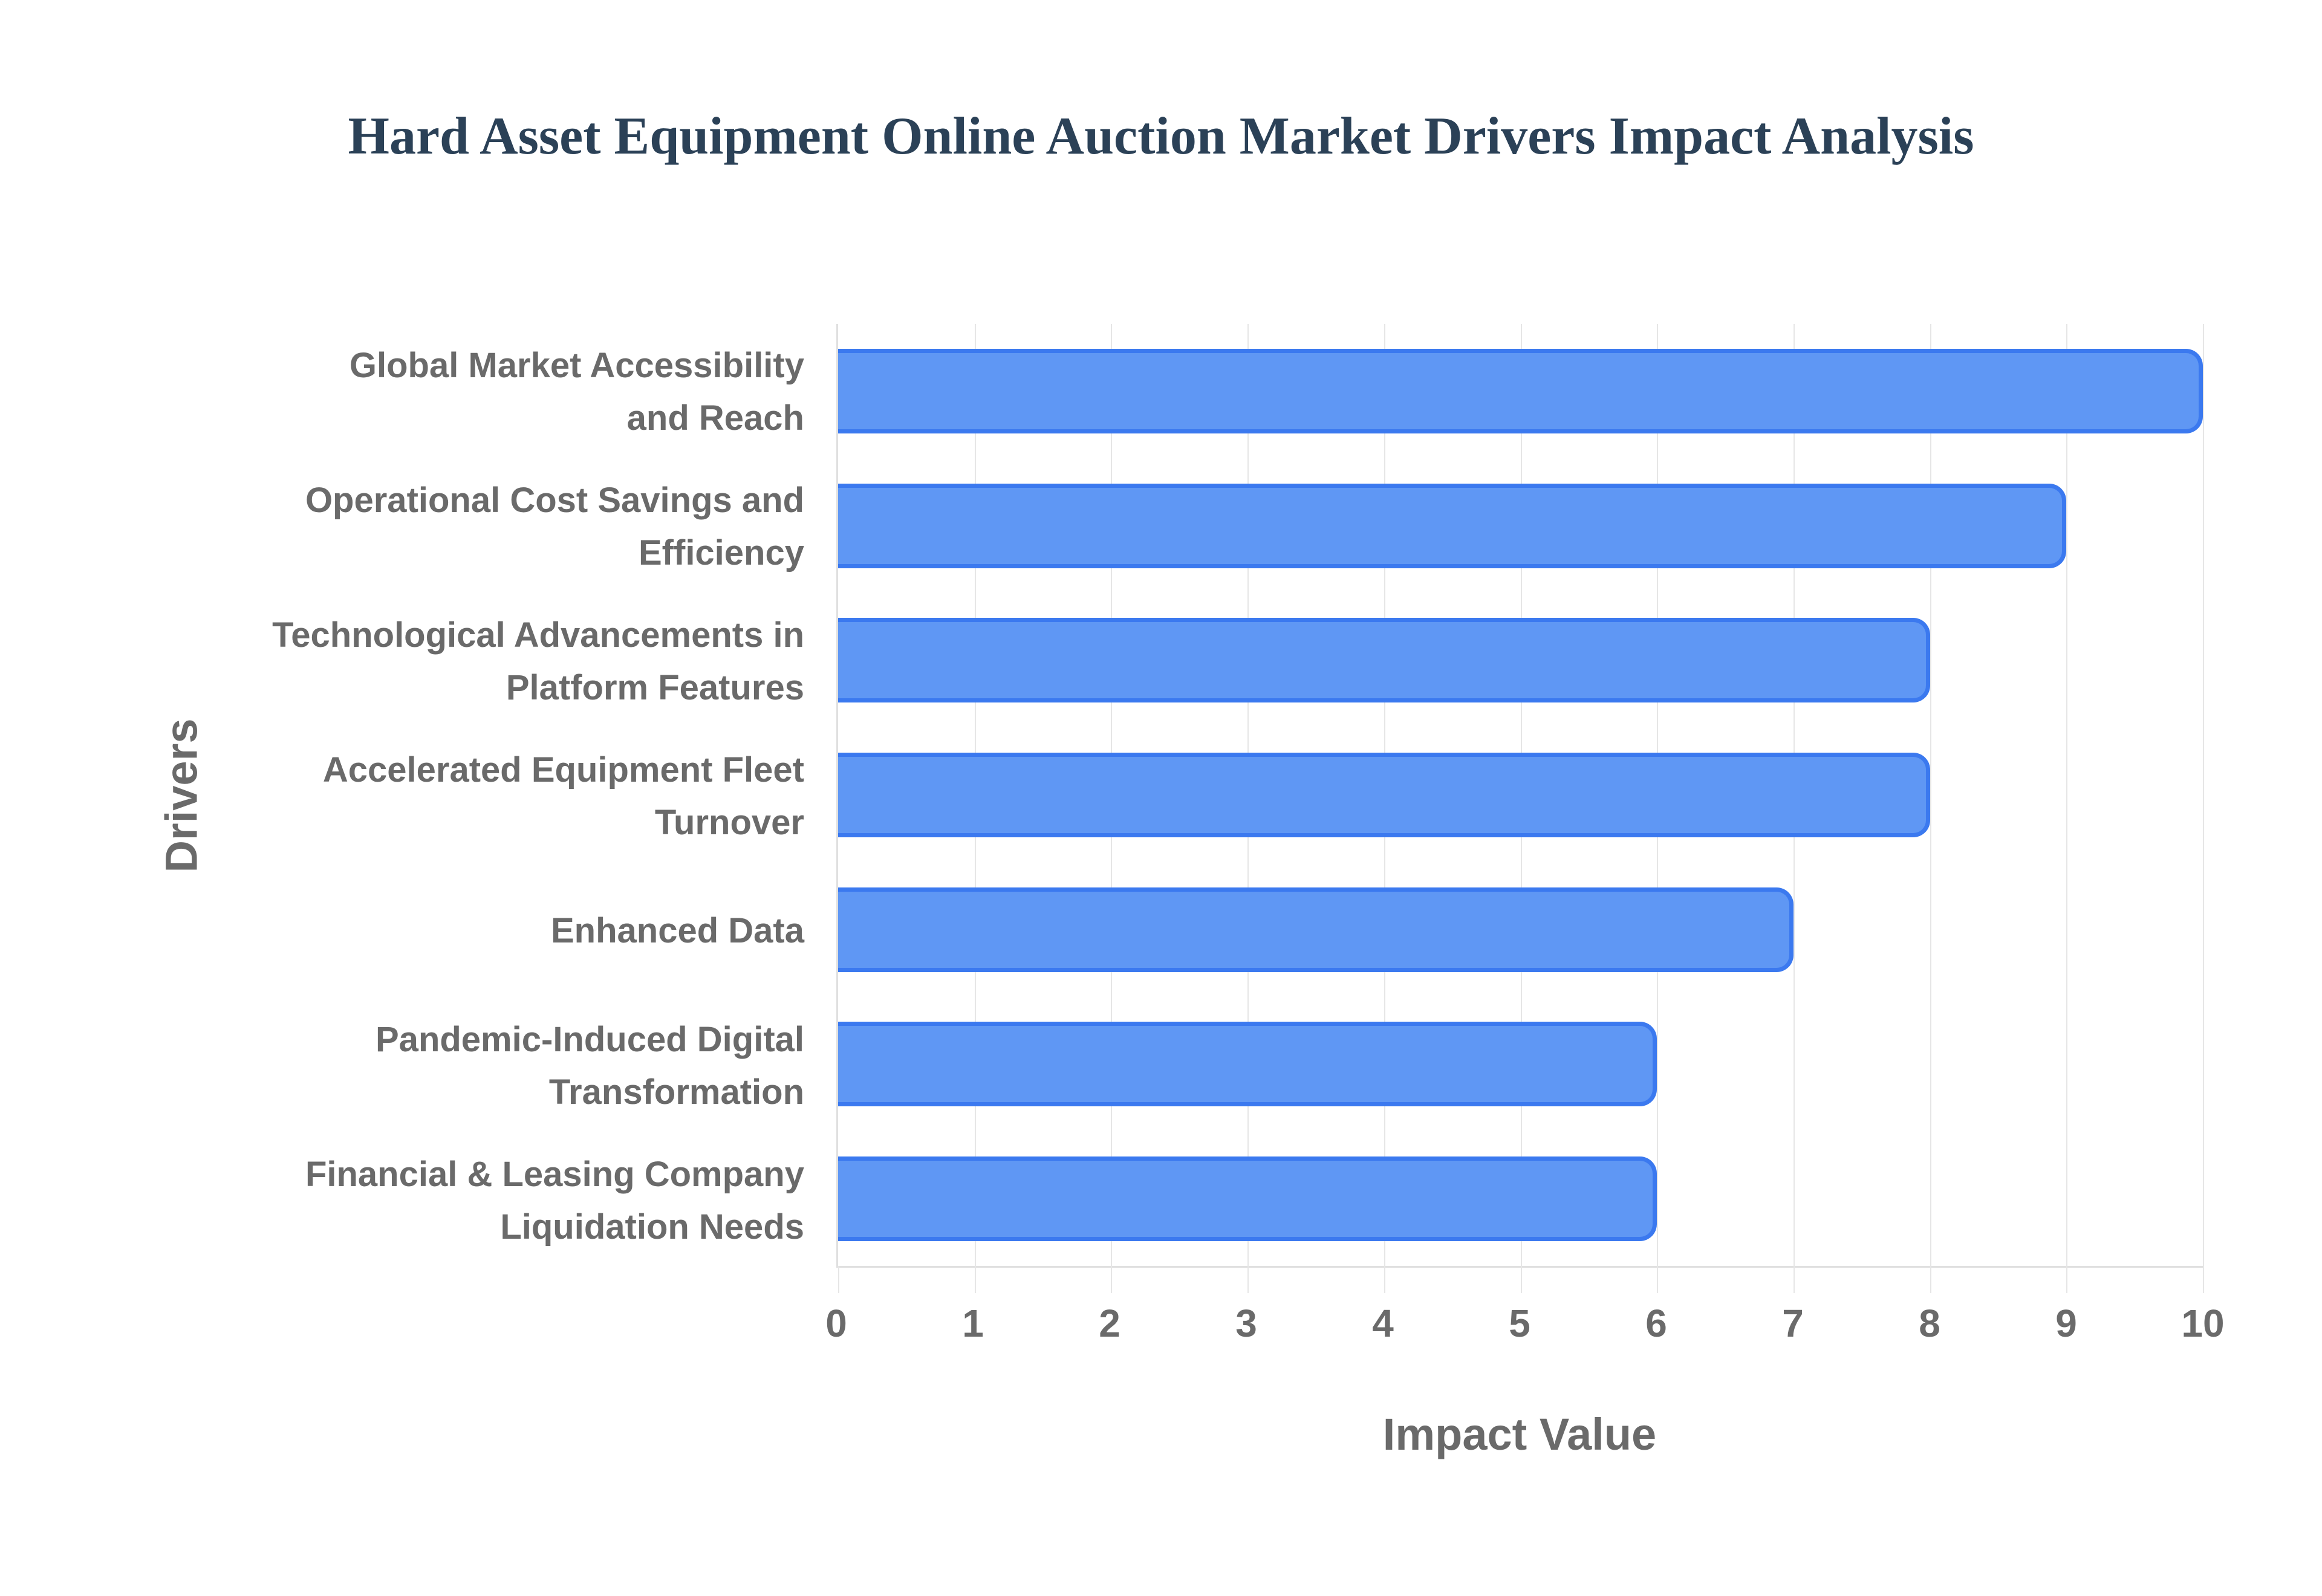 This screenshot has height=1596, width=2322. I want to click on x-tick-label-5: 5, so click(1519, 1323).